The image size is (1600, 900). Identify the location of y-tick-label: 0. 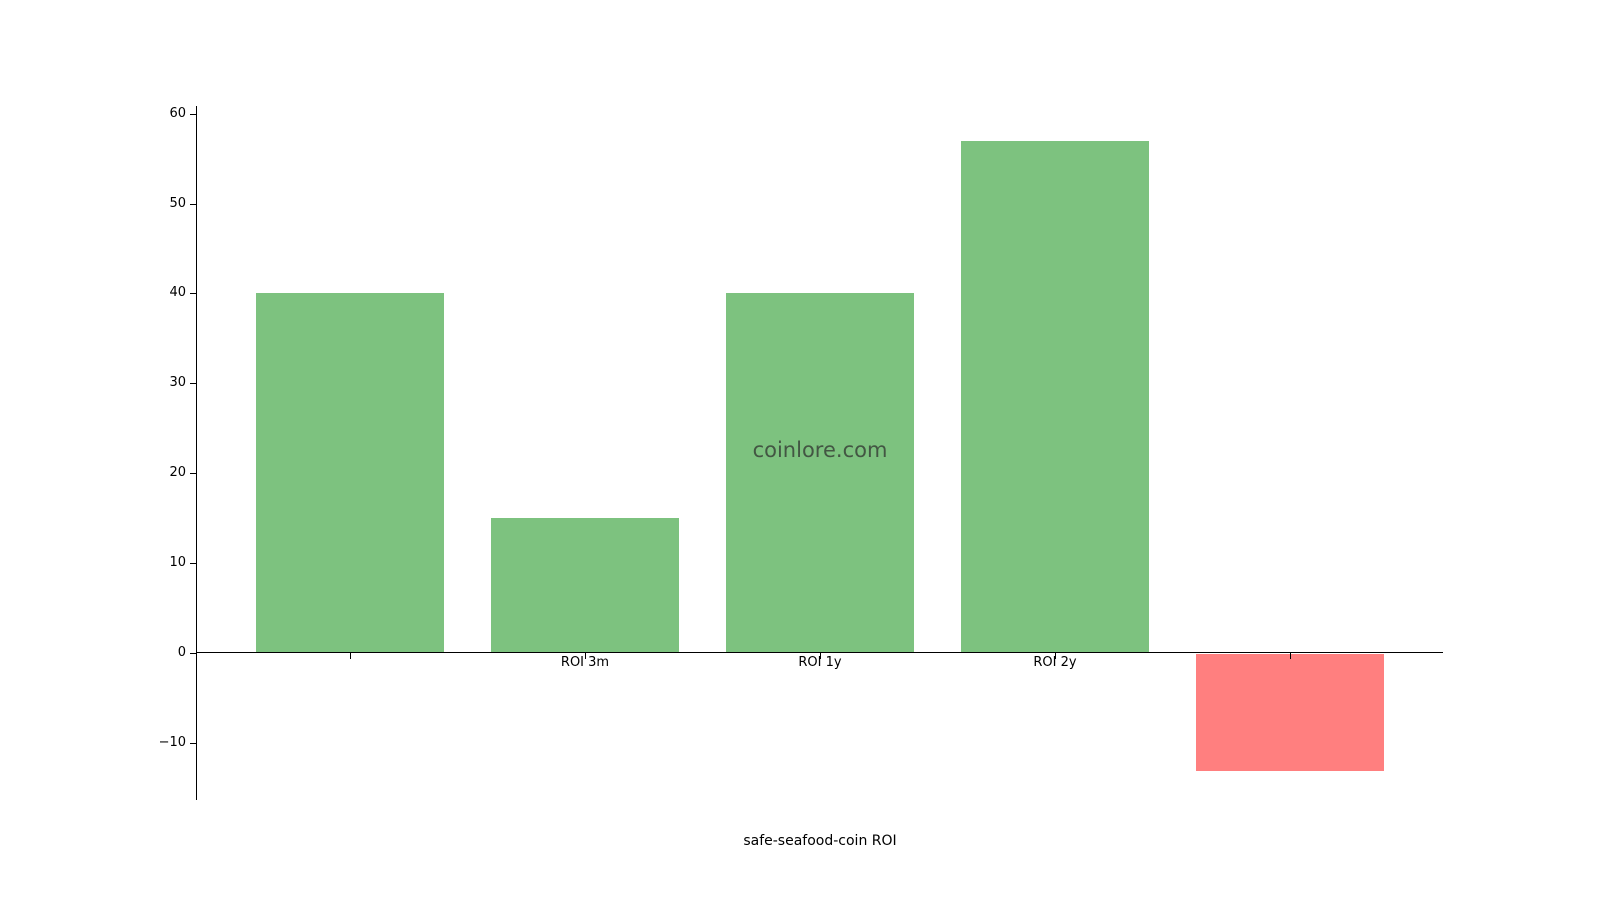
(181, 652).